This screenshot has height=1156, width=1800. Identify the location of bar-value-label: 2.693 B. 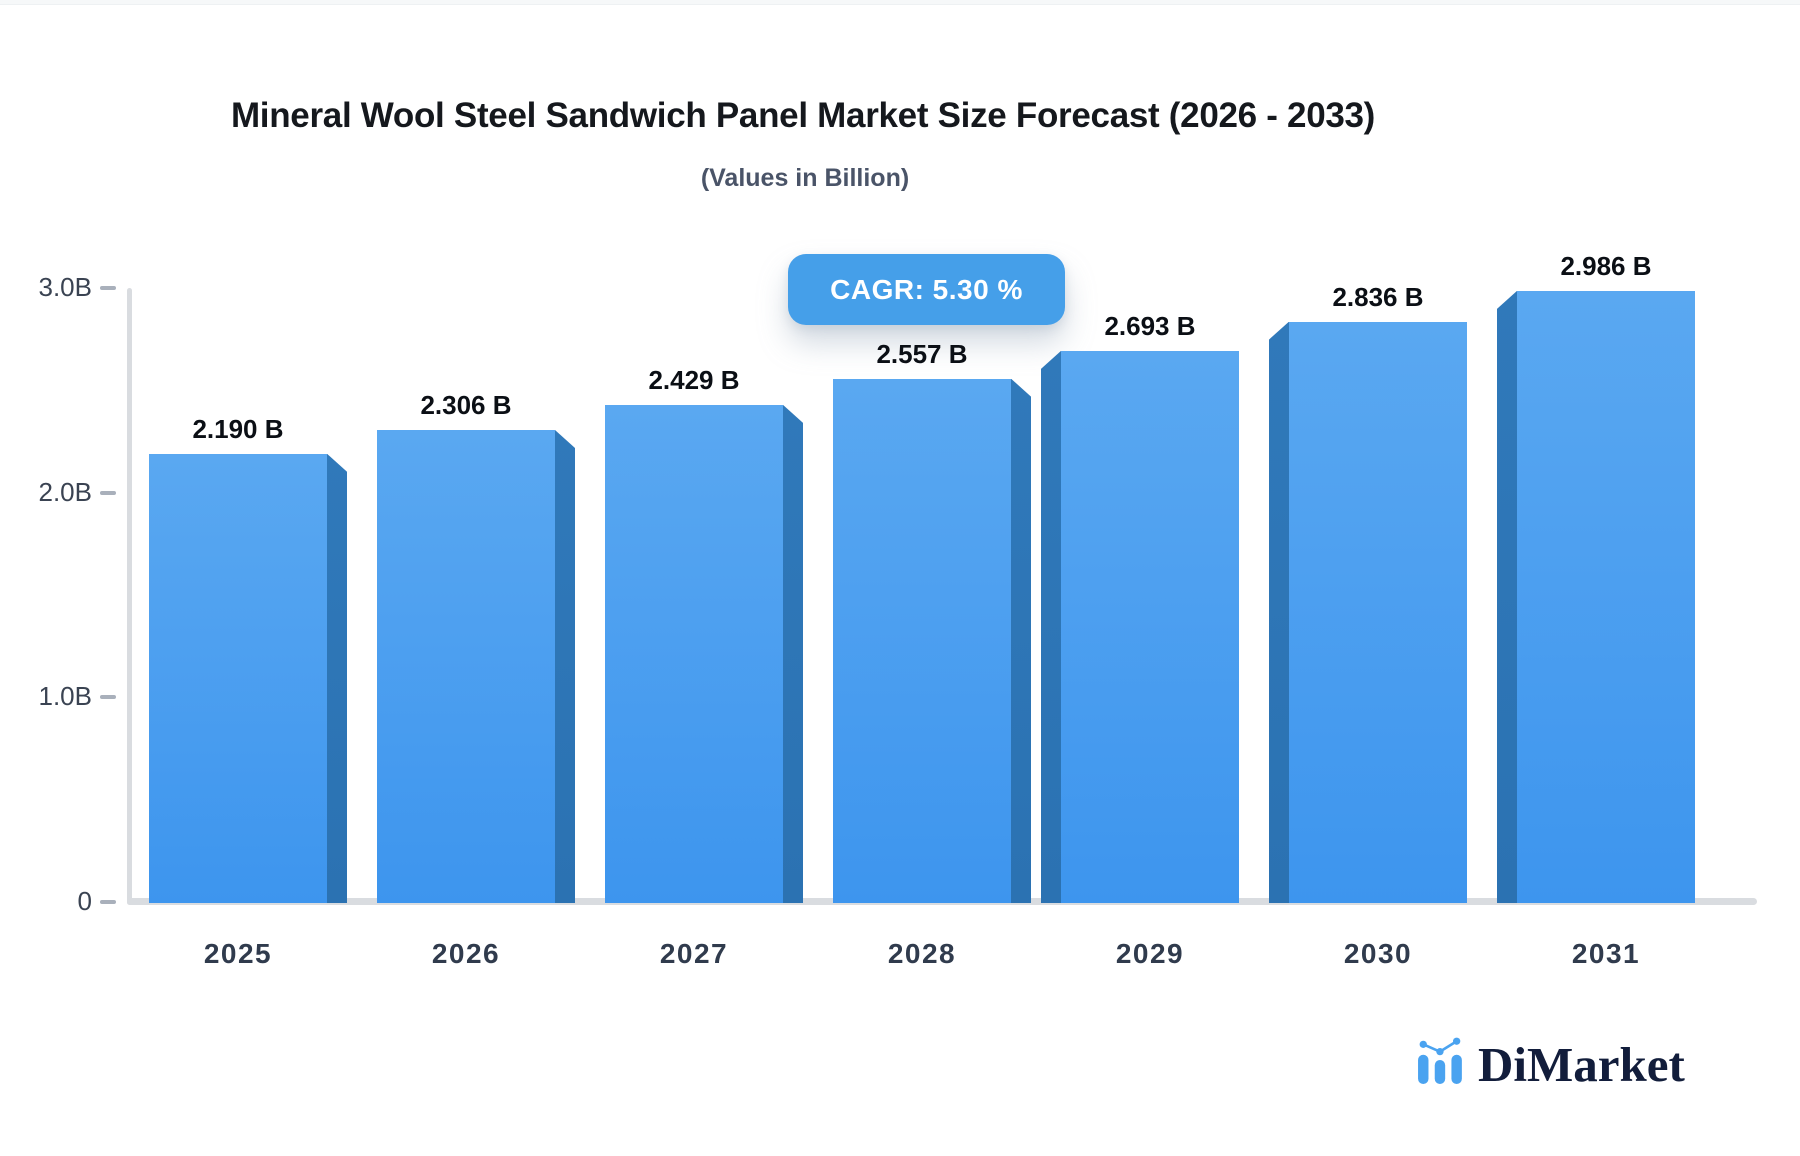
(1150, 325).